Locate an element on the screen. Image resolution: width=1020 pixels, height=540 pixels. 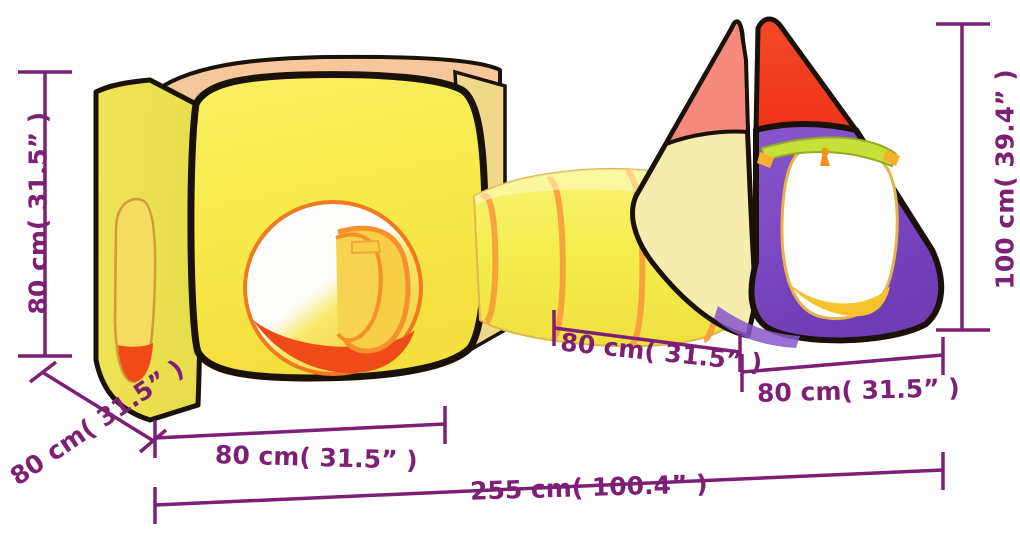
teepee-side-panel-top is located at coordinates (707, 82).